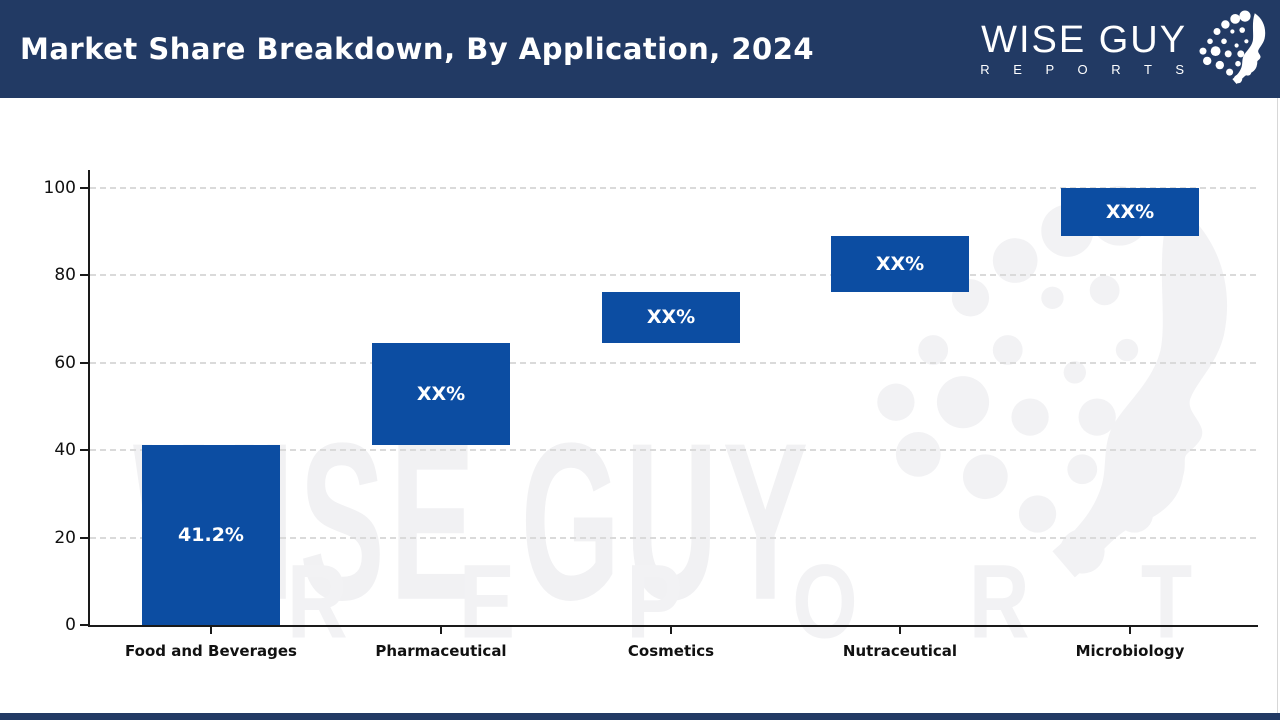 The height and width of the screenshot is (720, 1280). What do you see at coordinates (70, 625) in the screenshot?
I see `y-tick-label-0: 0` at bounding box center [70, 625].